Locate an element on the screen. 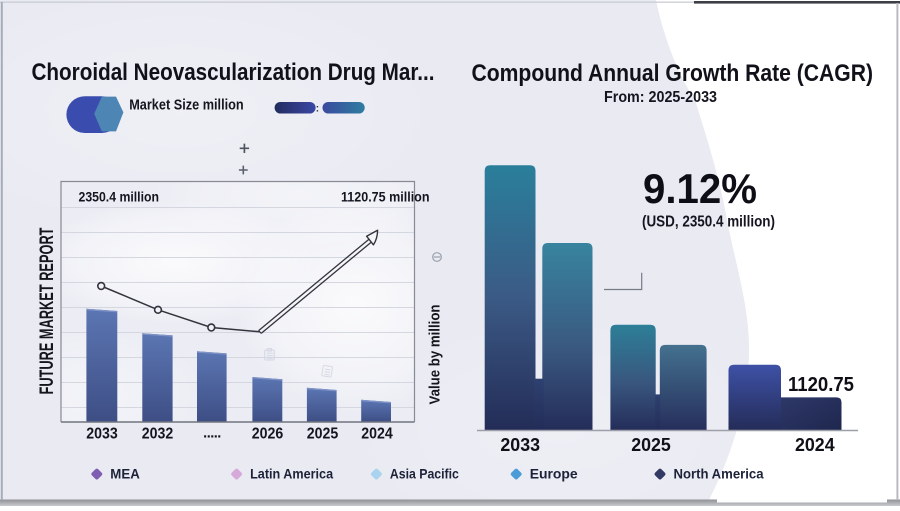 The image size is (900, 511). svg-text: 2026 is located at coordinates (268, 434).